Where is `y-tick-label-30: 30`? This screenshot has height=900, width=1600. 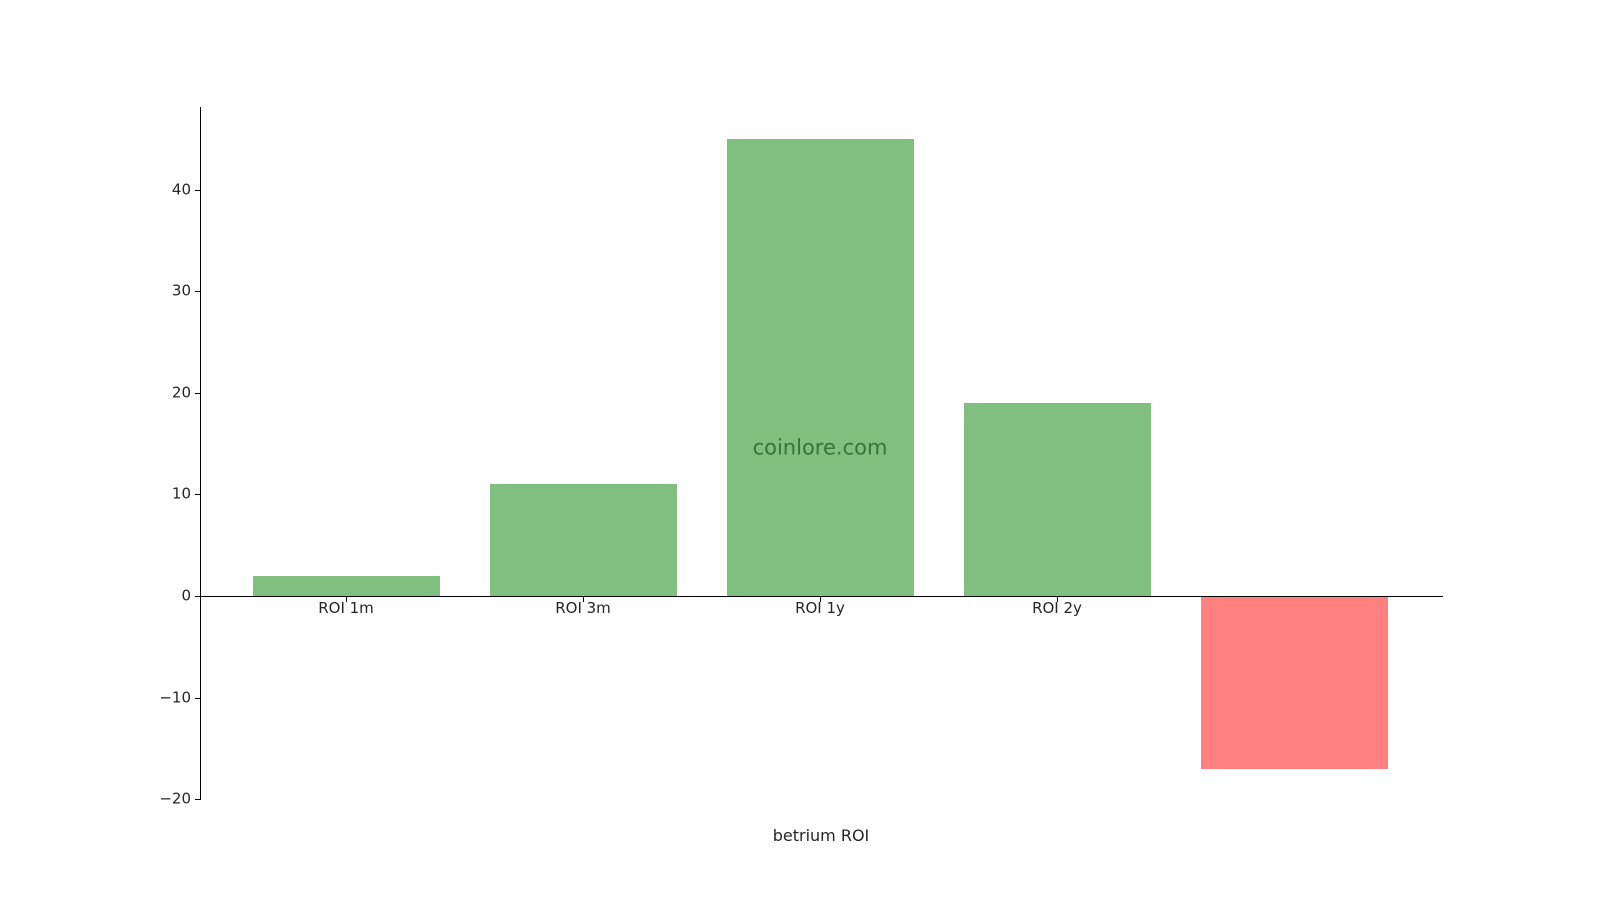
y-tick-label-30: 30 is located at coordinates (181, 290).